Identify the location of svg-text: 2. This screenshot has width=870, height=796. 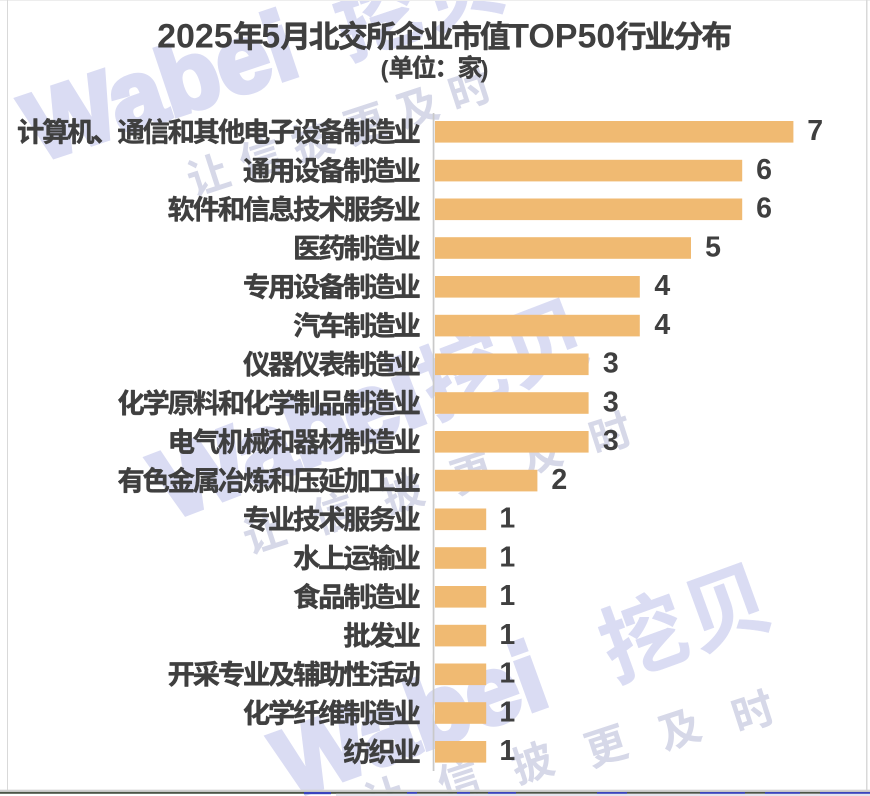
(559, 480).